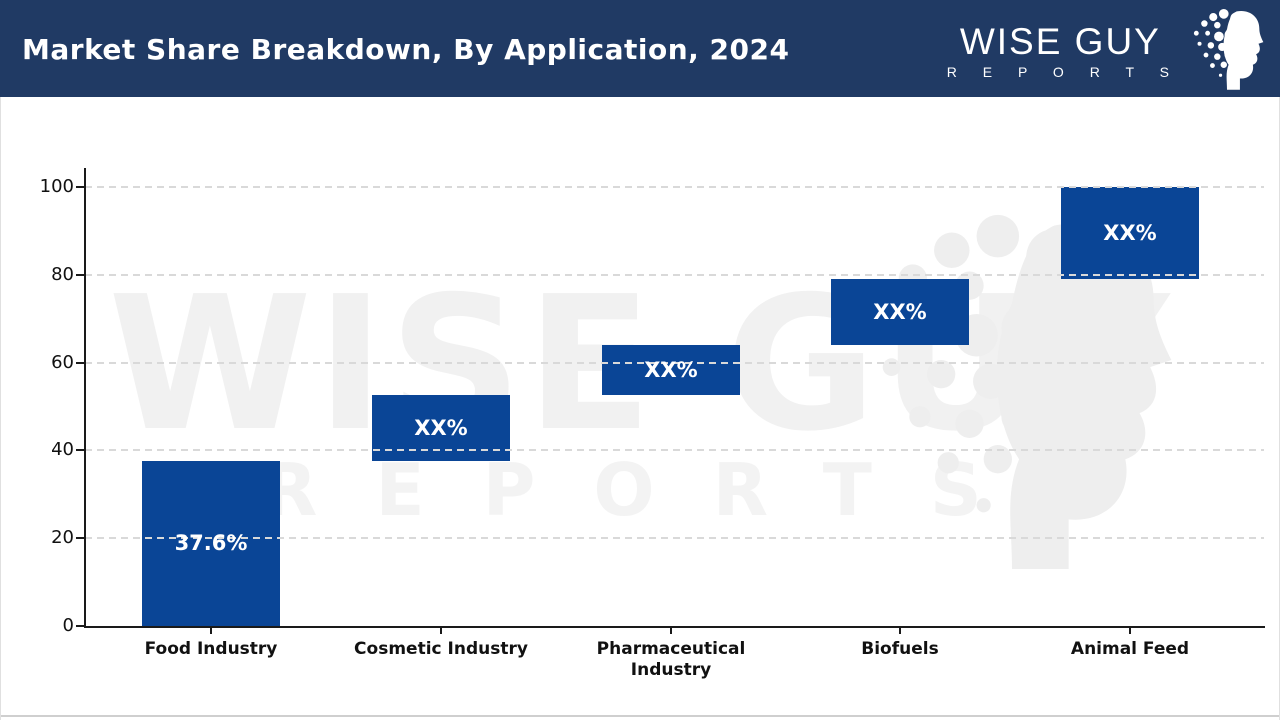  I want to click on y-axis-line, so click(85, 398).